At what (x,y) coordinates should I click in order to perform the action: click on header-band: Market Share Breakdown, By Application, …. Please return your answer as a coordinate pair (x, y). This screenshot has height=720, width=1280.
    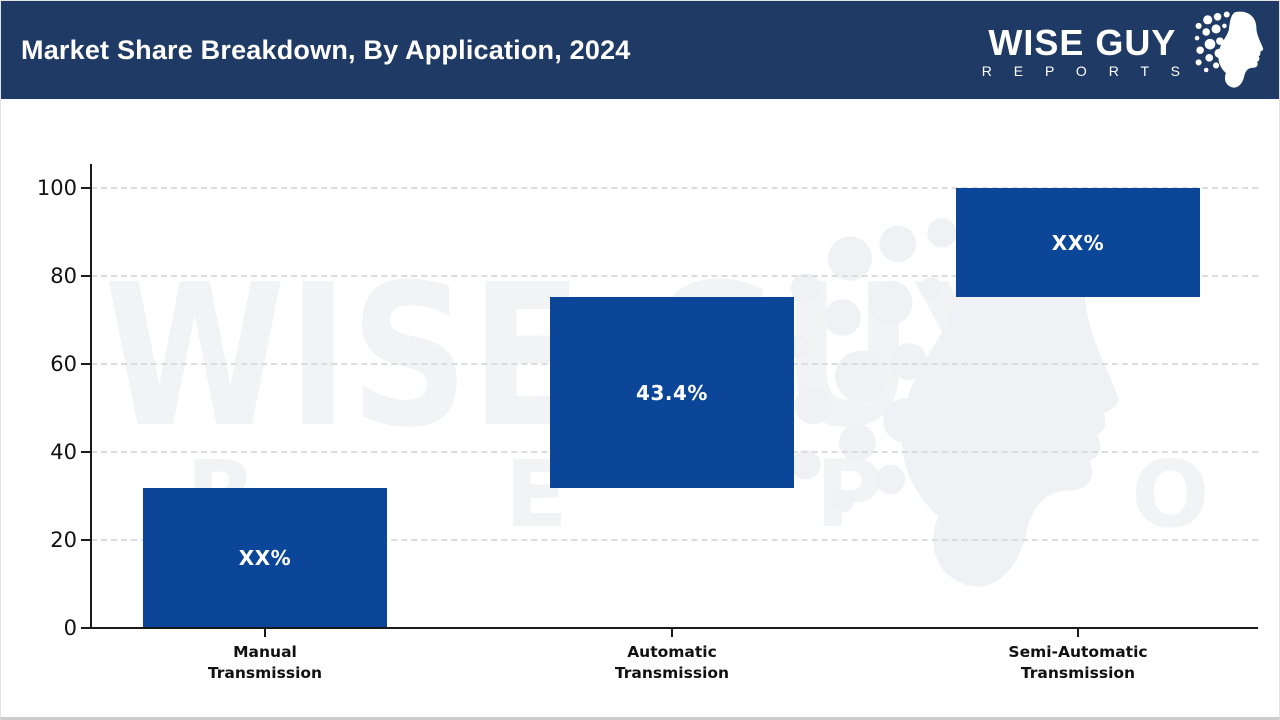
    Looking at the image, I should click on (640, 50).